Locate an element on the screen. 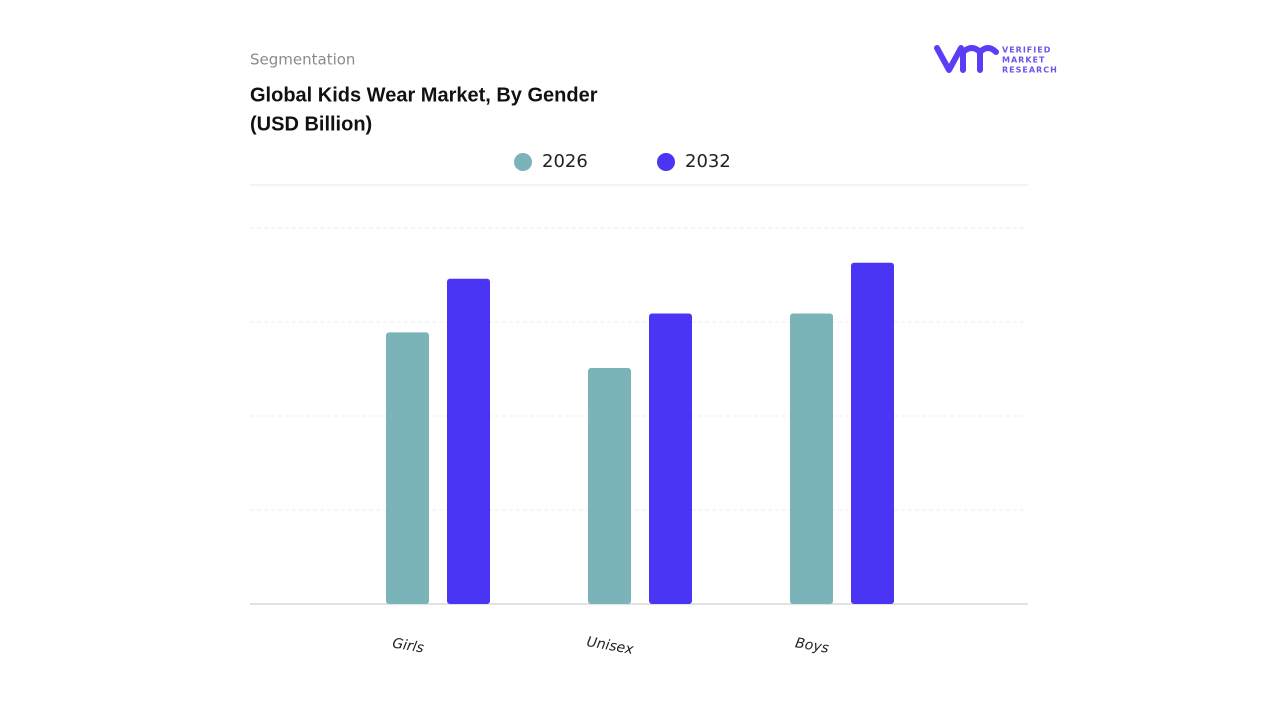 This screenshot has height=720, width=1280. x-tick-label: Boys is located at coordinates (812, 646).